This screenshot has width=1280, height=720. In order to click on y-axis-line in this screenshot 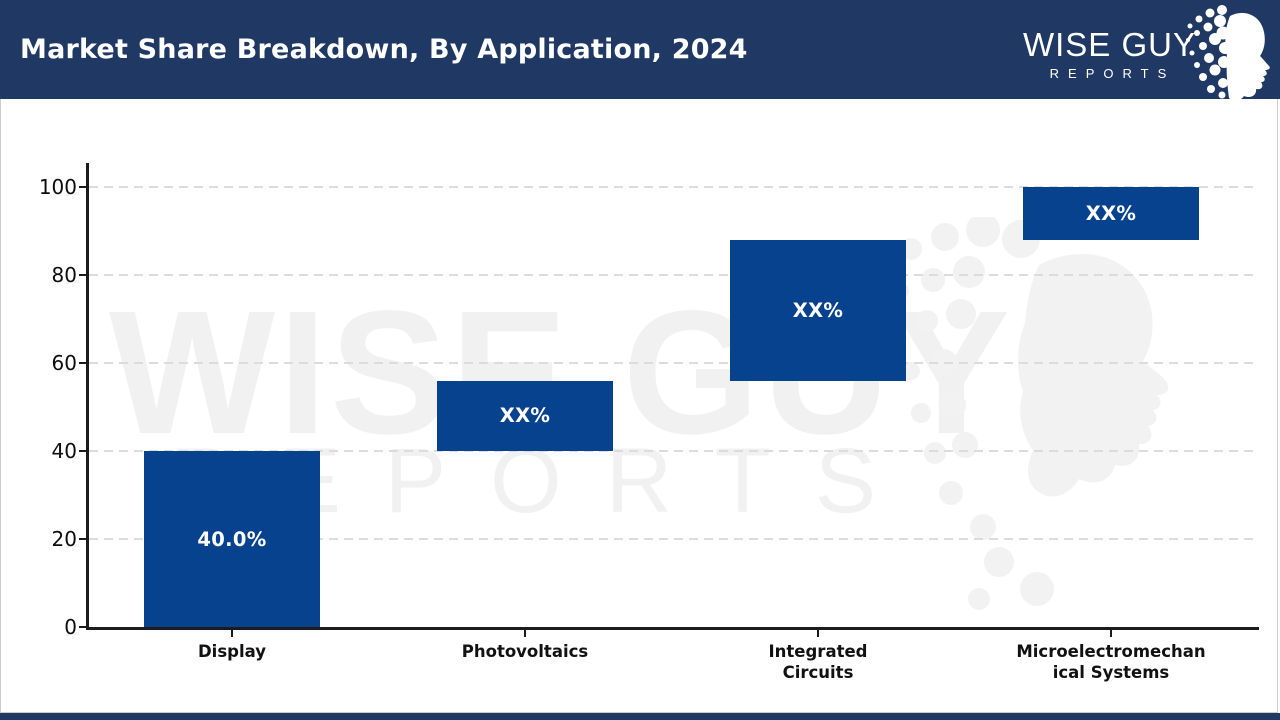, I will do `click(87, 396)`.